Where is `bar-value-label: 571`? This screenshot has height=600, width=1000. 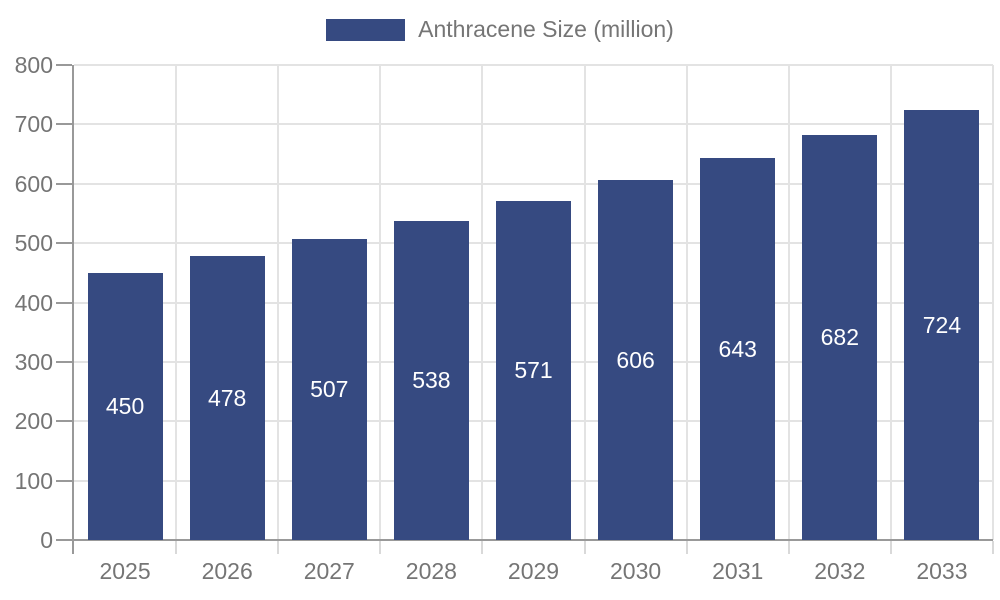 bar-value-label: 571 is located at coordinates (533, 369).